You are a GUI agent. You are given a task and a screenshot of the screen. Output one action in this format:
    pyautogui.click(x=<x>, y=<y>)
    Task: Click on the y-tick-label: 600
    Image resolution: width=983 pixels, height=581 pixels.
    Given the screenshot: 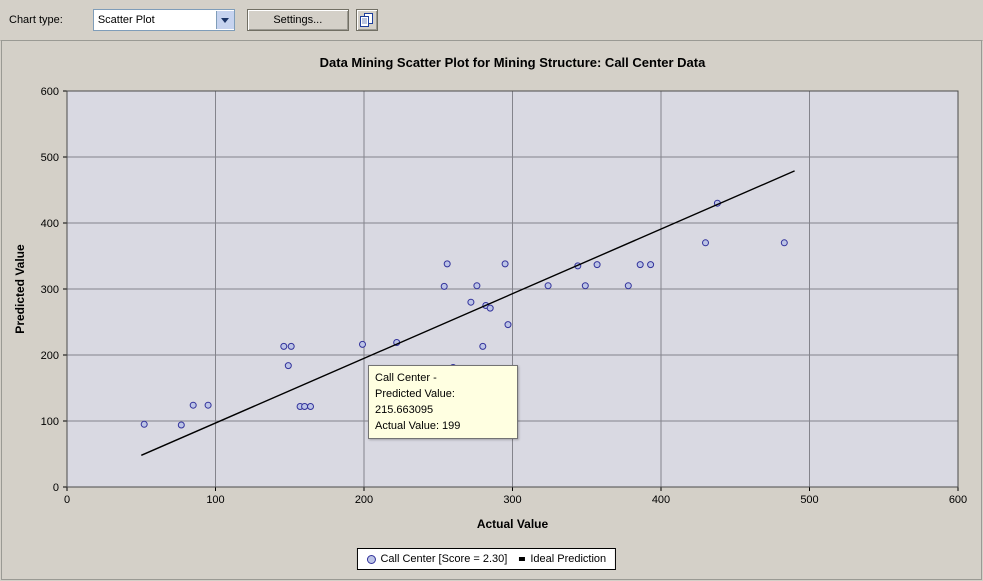 What is the action you would take?
    pyautogui.click(x=50, y=92)
    